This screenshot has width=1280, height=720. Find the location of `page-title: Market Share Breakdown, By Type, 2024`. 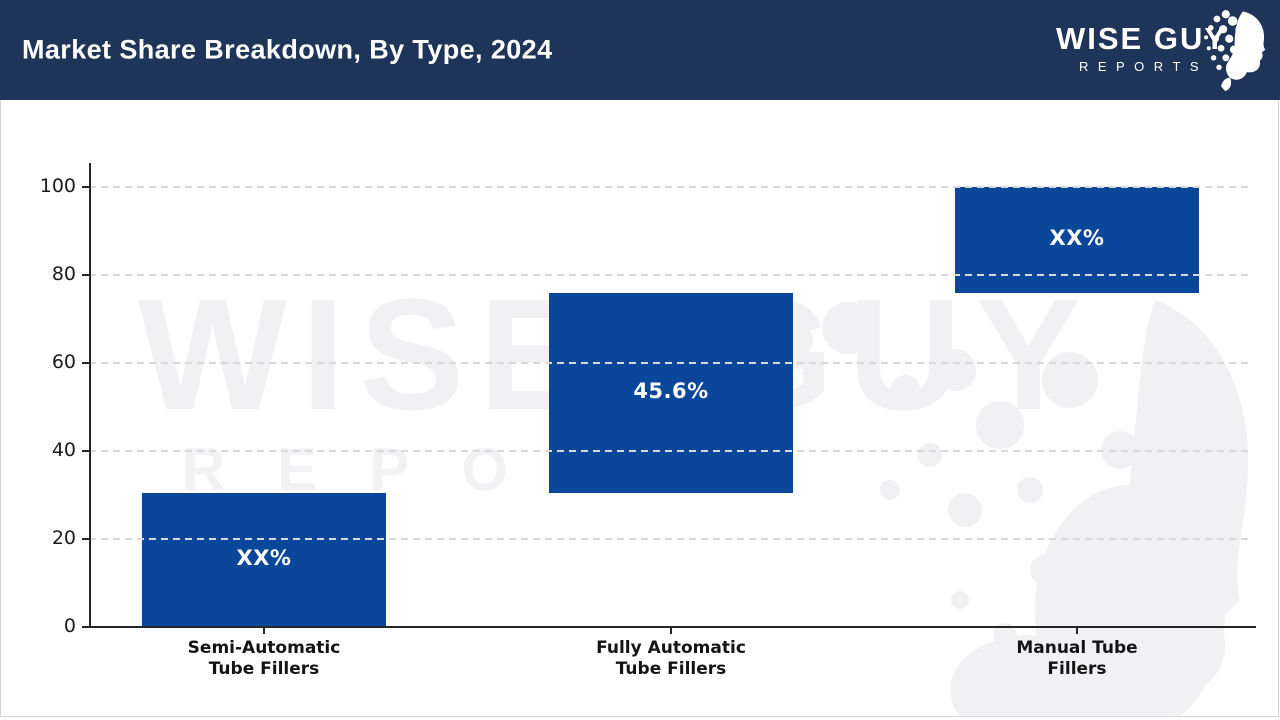

page-title: Market Share Breakdown, By Type, 2024 is located at coordinates (287, 49).